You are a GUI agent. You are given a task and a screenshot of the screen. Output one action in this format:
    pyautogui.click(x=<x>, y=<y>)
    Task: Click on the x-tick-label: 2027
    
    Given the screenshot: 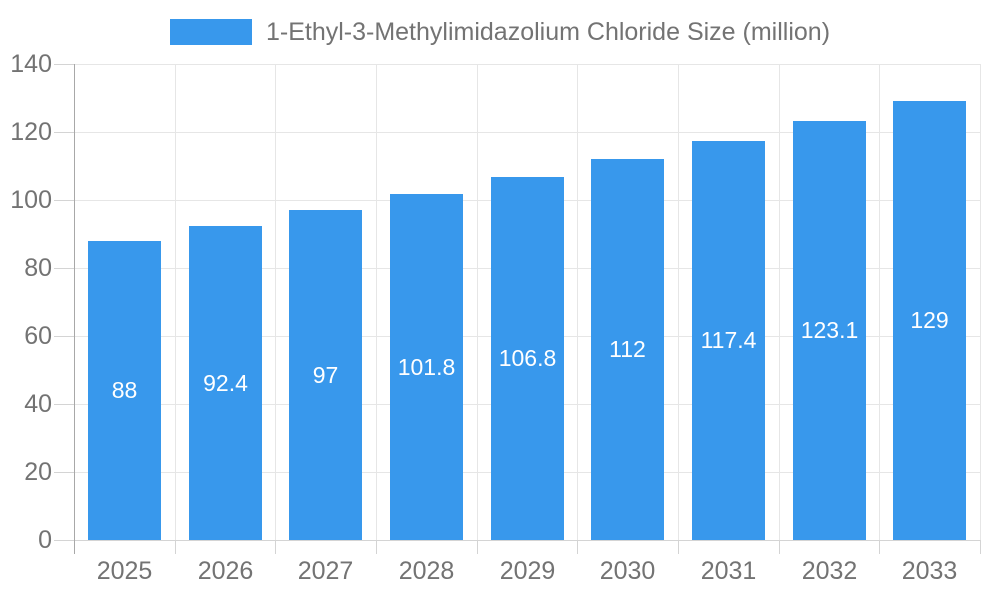 What is the action you would take?
    pyautogui.click(x=325, y=571)
    